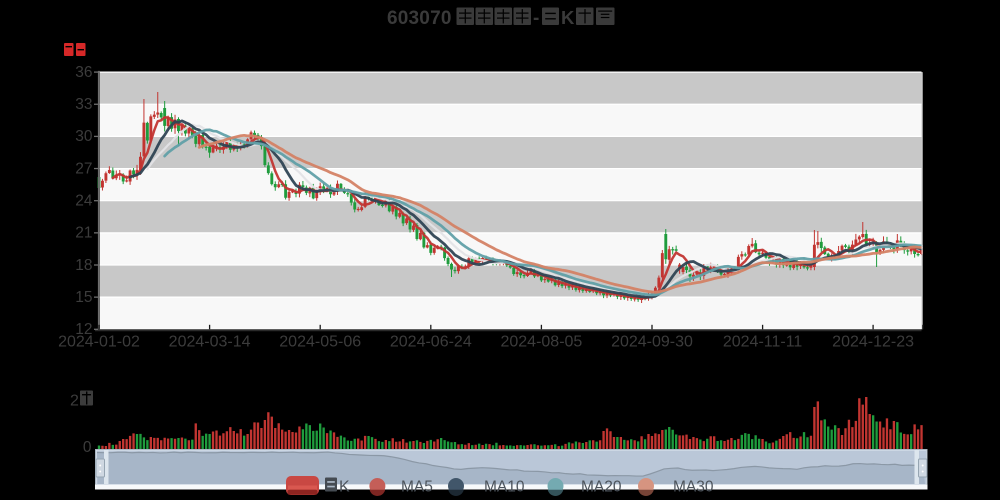  I want to click on svg-text: 2024-09-30, so click(652, 342).